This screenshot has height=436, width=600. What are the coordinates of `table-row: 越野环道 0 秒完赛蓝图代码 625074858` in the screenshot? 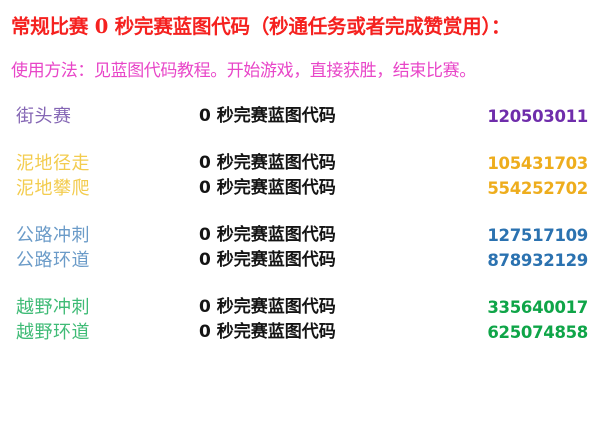 It's located at (300, 332).